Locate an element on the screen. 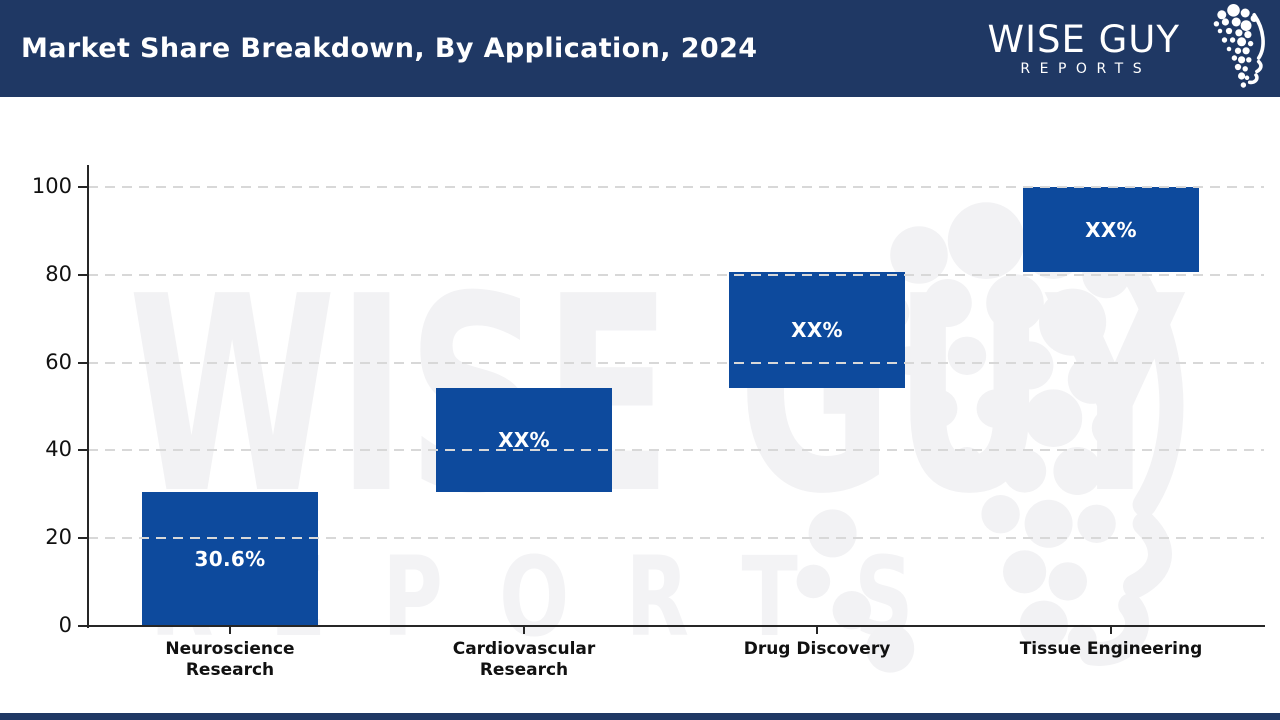  y-axis-tick-label: 80 is located at coordinates (58, 273).